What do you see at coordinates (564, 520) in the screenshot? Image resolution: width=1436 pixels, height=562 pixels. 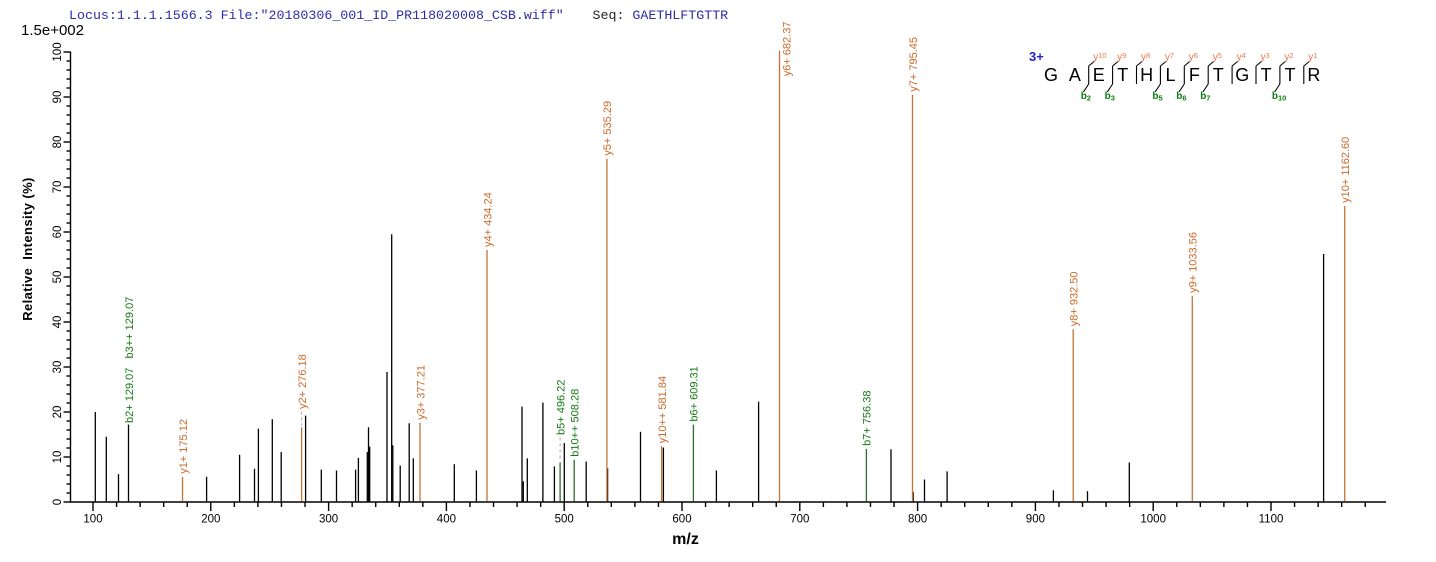 I see `svg-text: 500` at bounding box center [564, 520].